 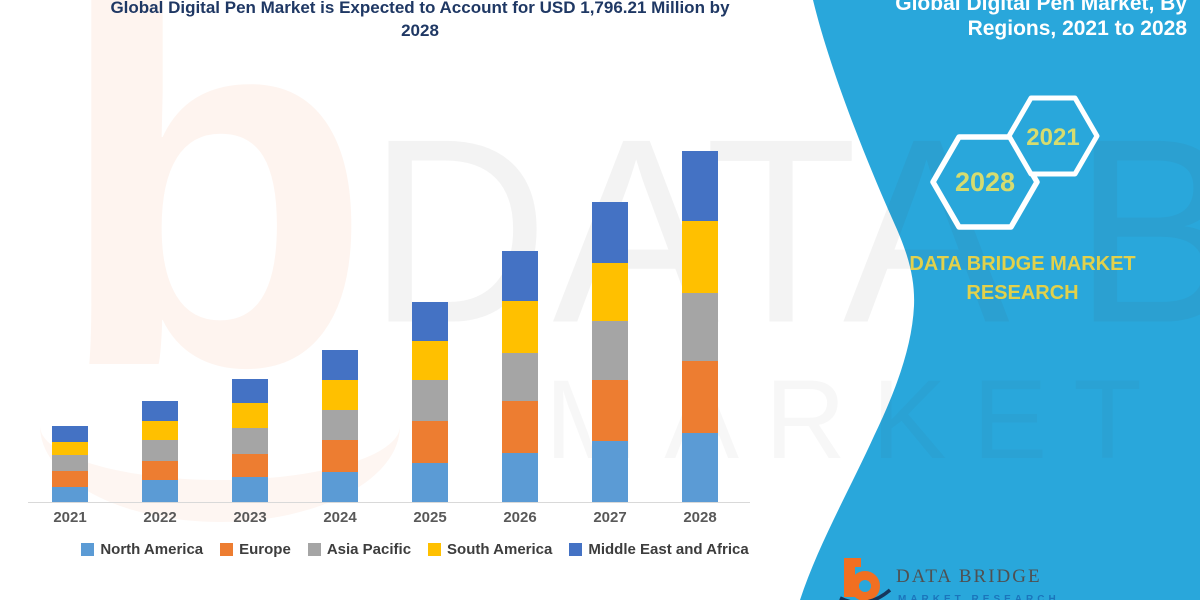 I want to click on hexagon-2028, so click(x=985, y=182).